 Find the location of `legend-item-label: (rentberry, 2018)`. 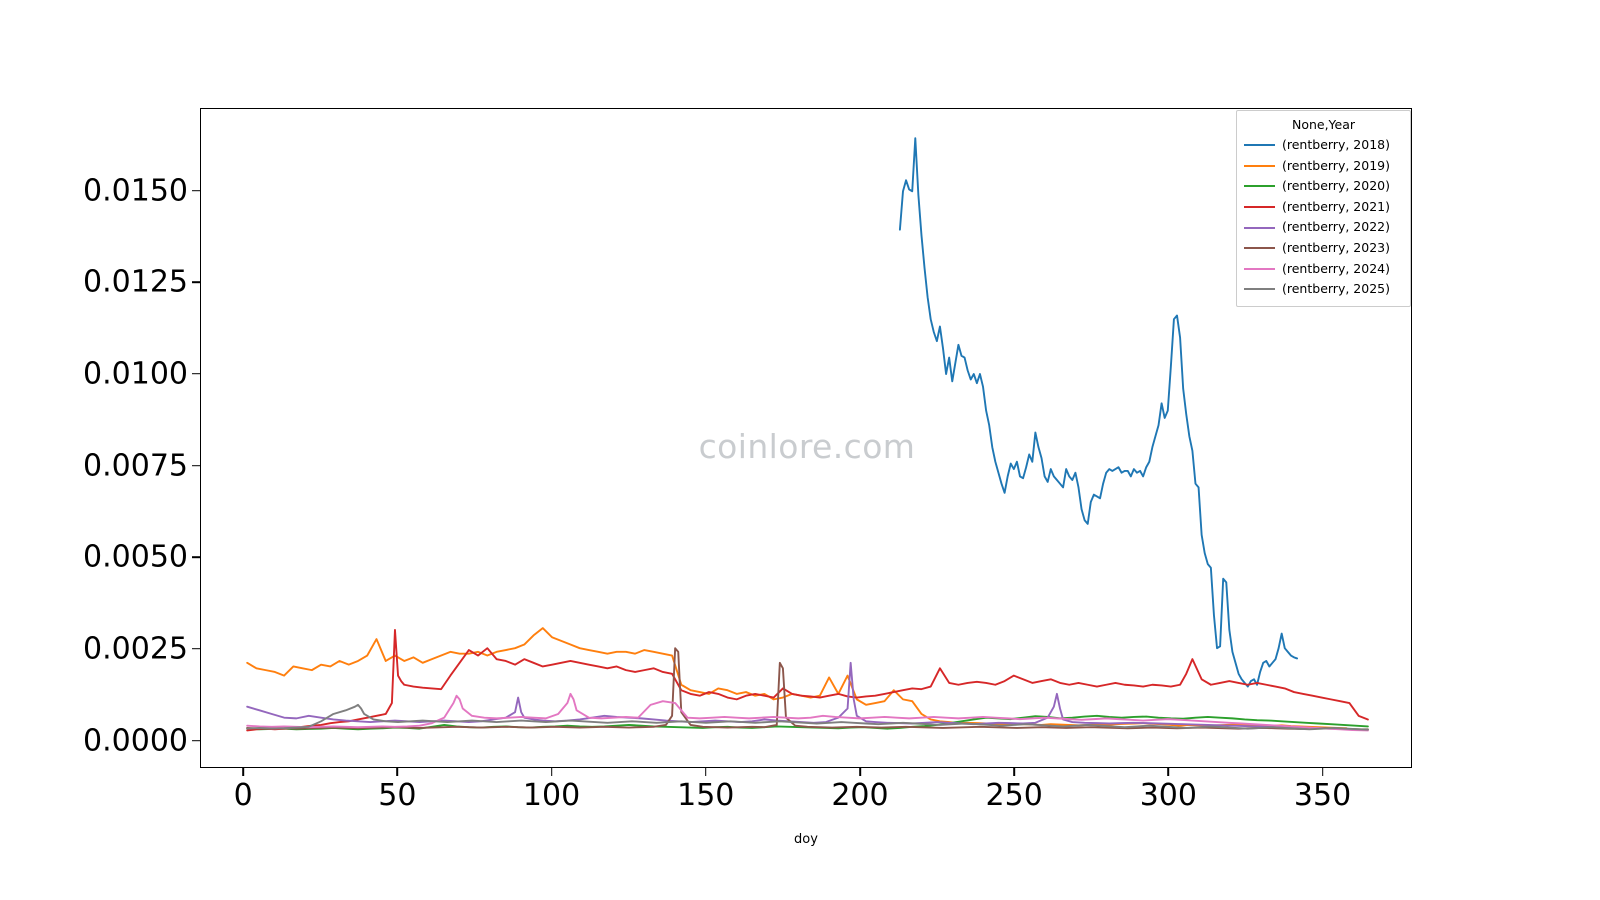

legend-item-label: (rentberry, 2018) is located at coordinates (1336, 145).